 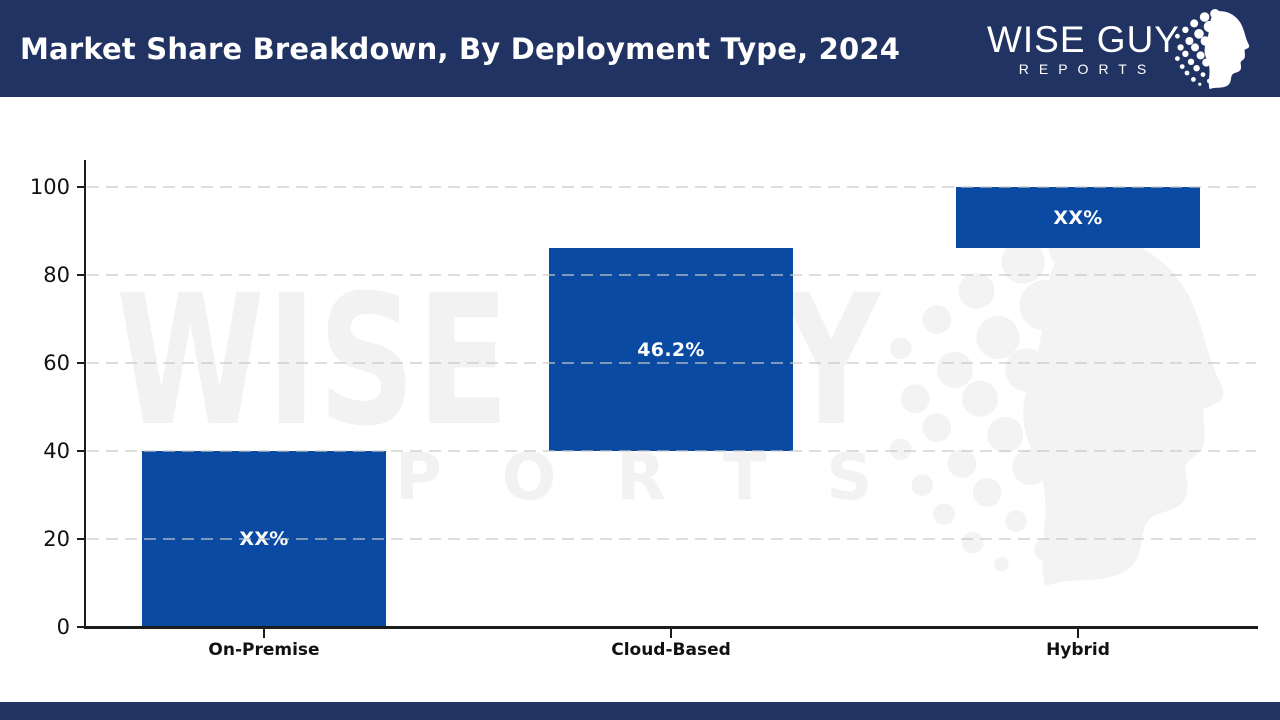 What do you see at coordinates (671, 633) in the screenshot?
I see `x-tick-cloud-based` at bounding box center [671, 633].